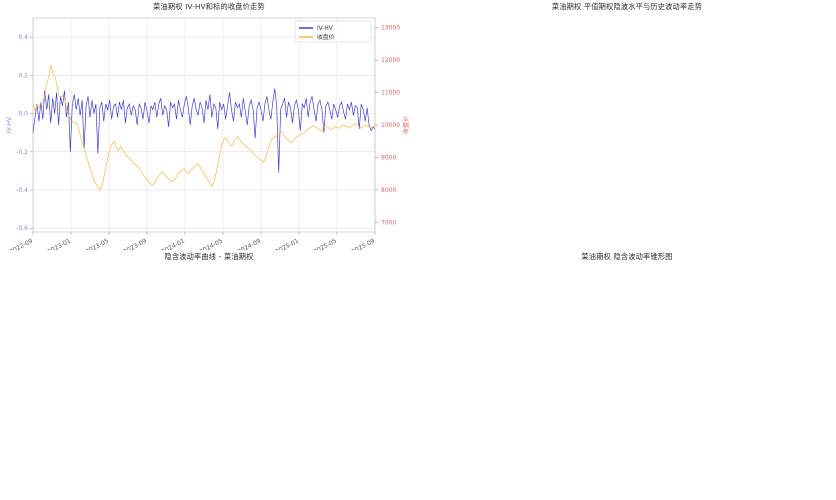 This screenshot has height=500, width=836. I want to click on y-tick-right: 11000, so click(390, 93).